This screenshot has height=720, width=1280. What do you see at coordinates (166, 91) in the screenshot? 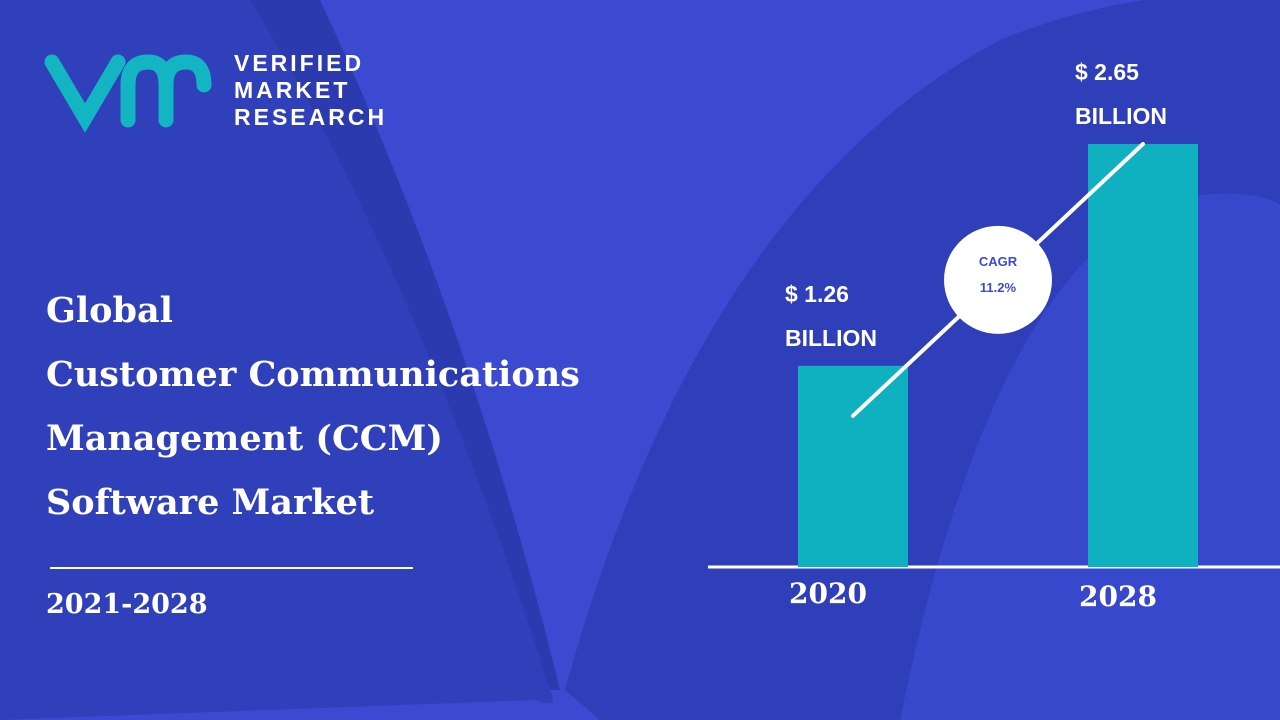
I see `logo-mr` at bounding box center [166, 91].